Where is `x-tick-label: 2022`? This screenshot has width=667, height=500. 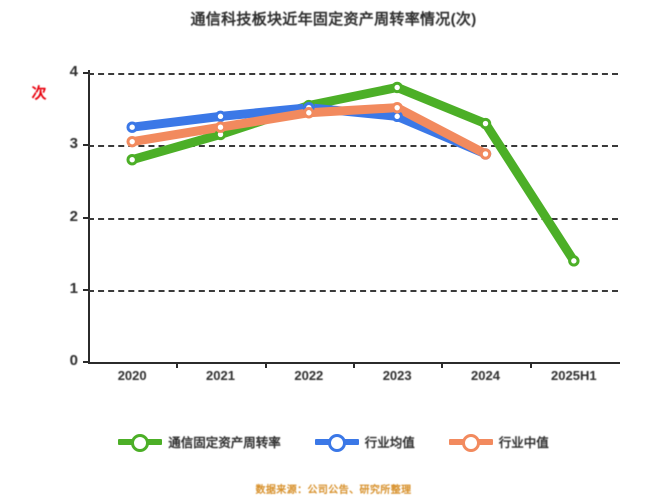 x-tick-label: 2022 is located at coordinates (309, 375).